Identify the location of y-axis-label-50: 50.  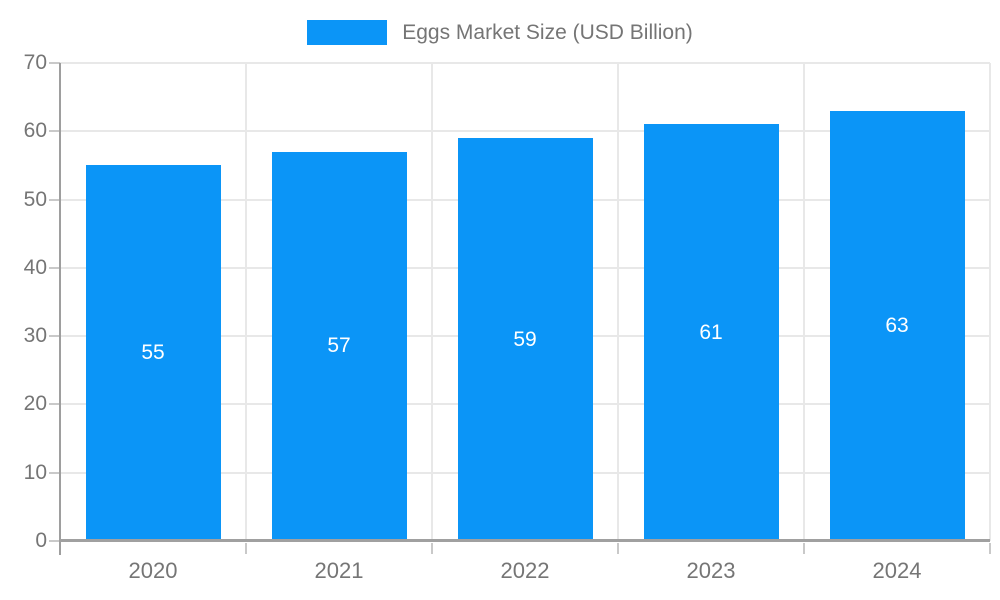
(35, 199).